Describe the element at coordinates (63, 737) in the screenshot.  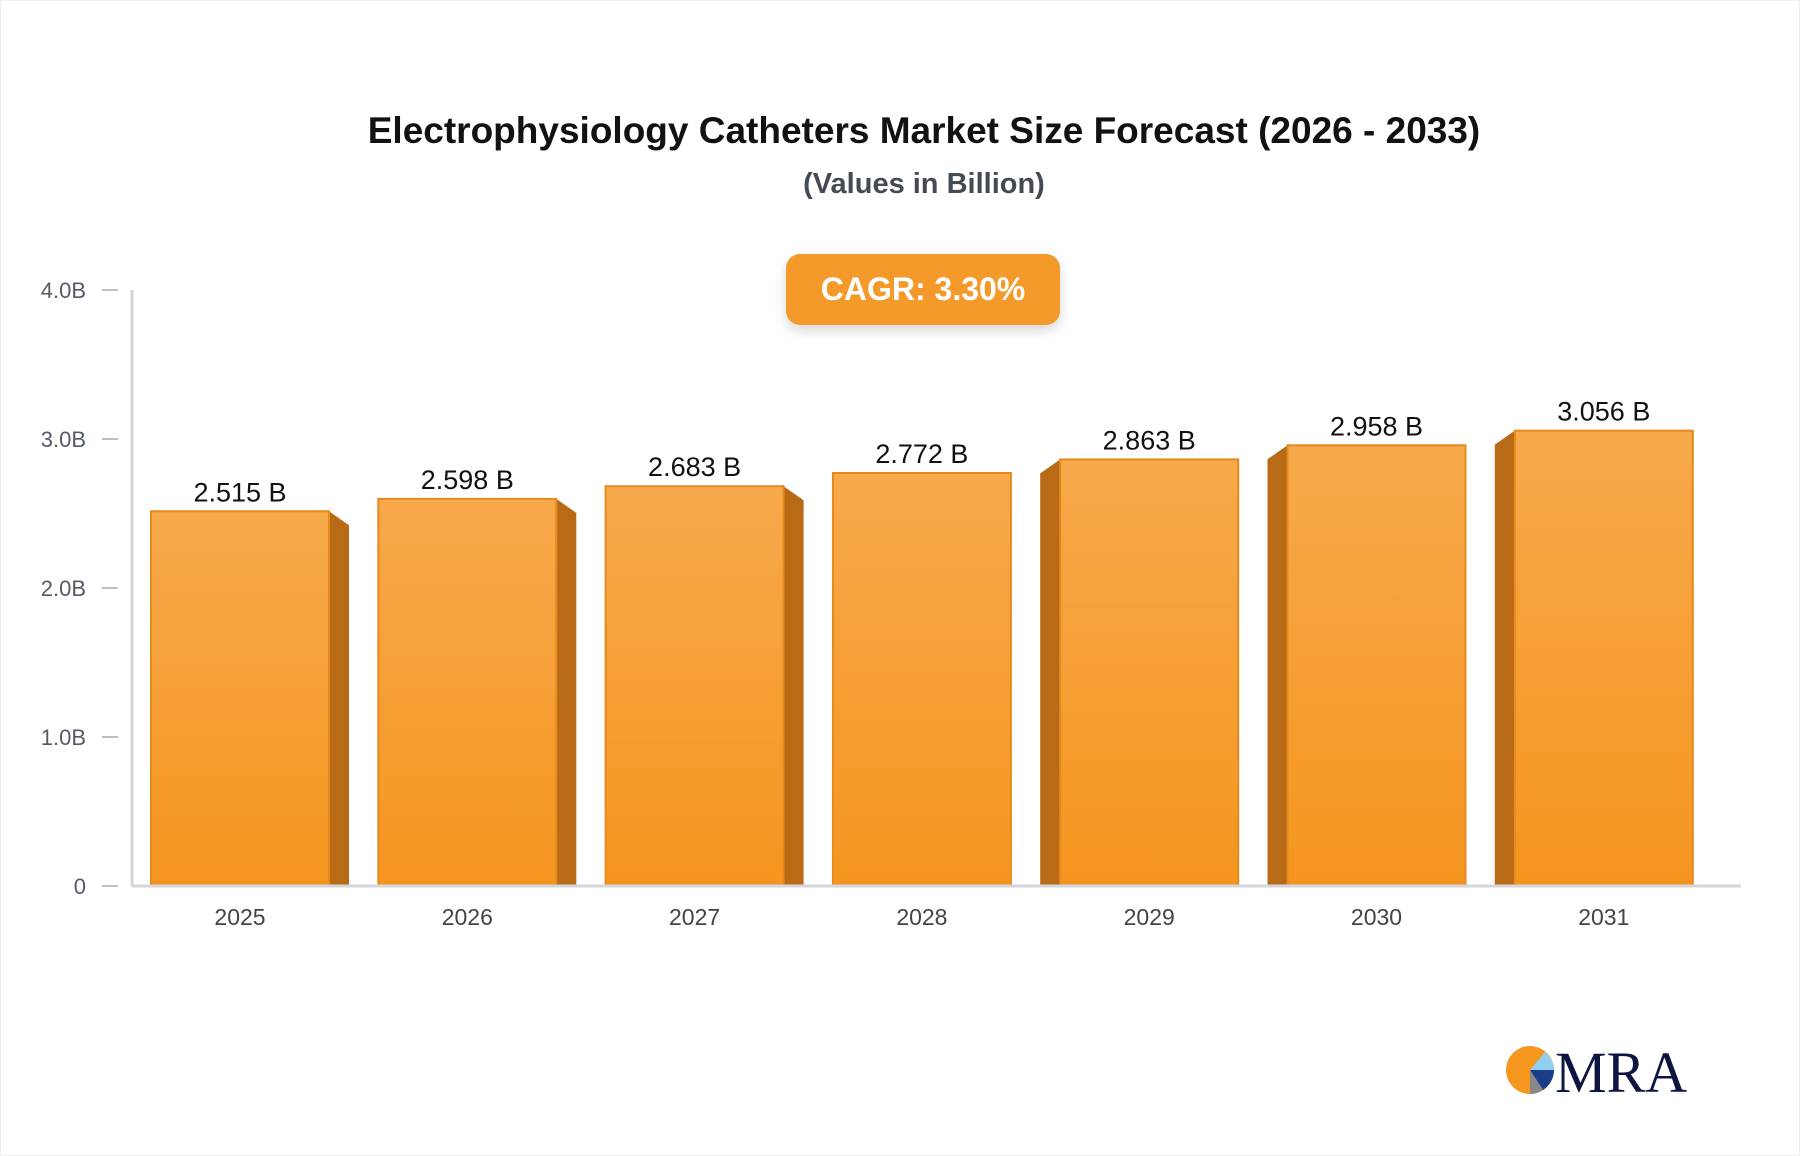
I see `y-tick-label: 1.0B` at that location.